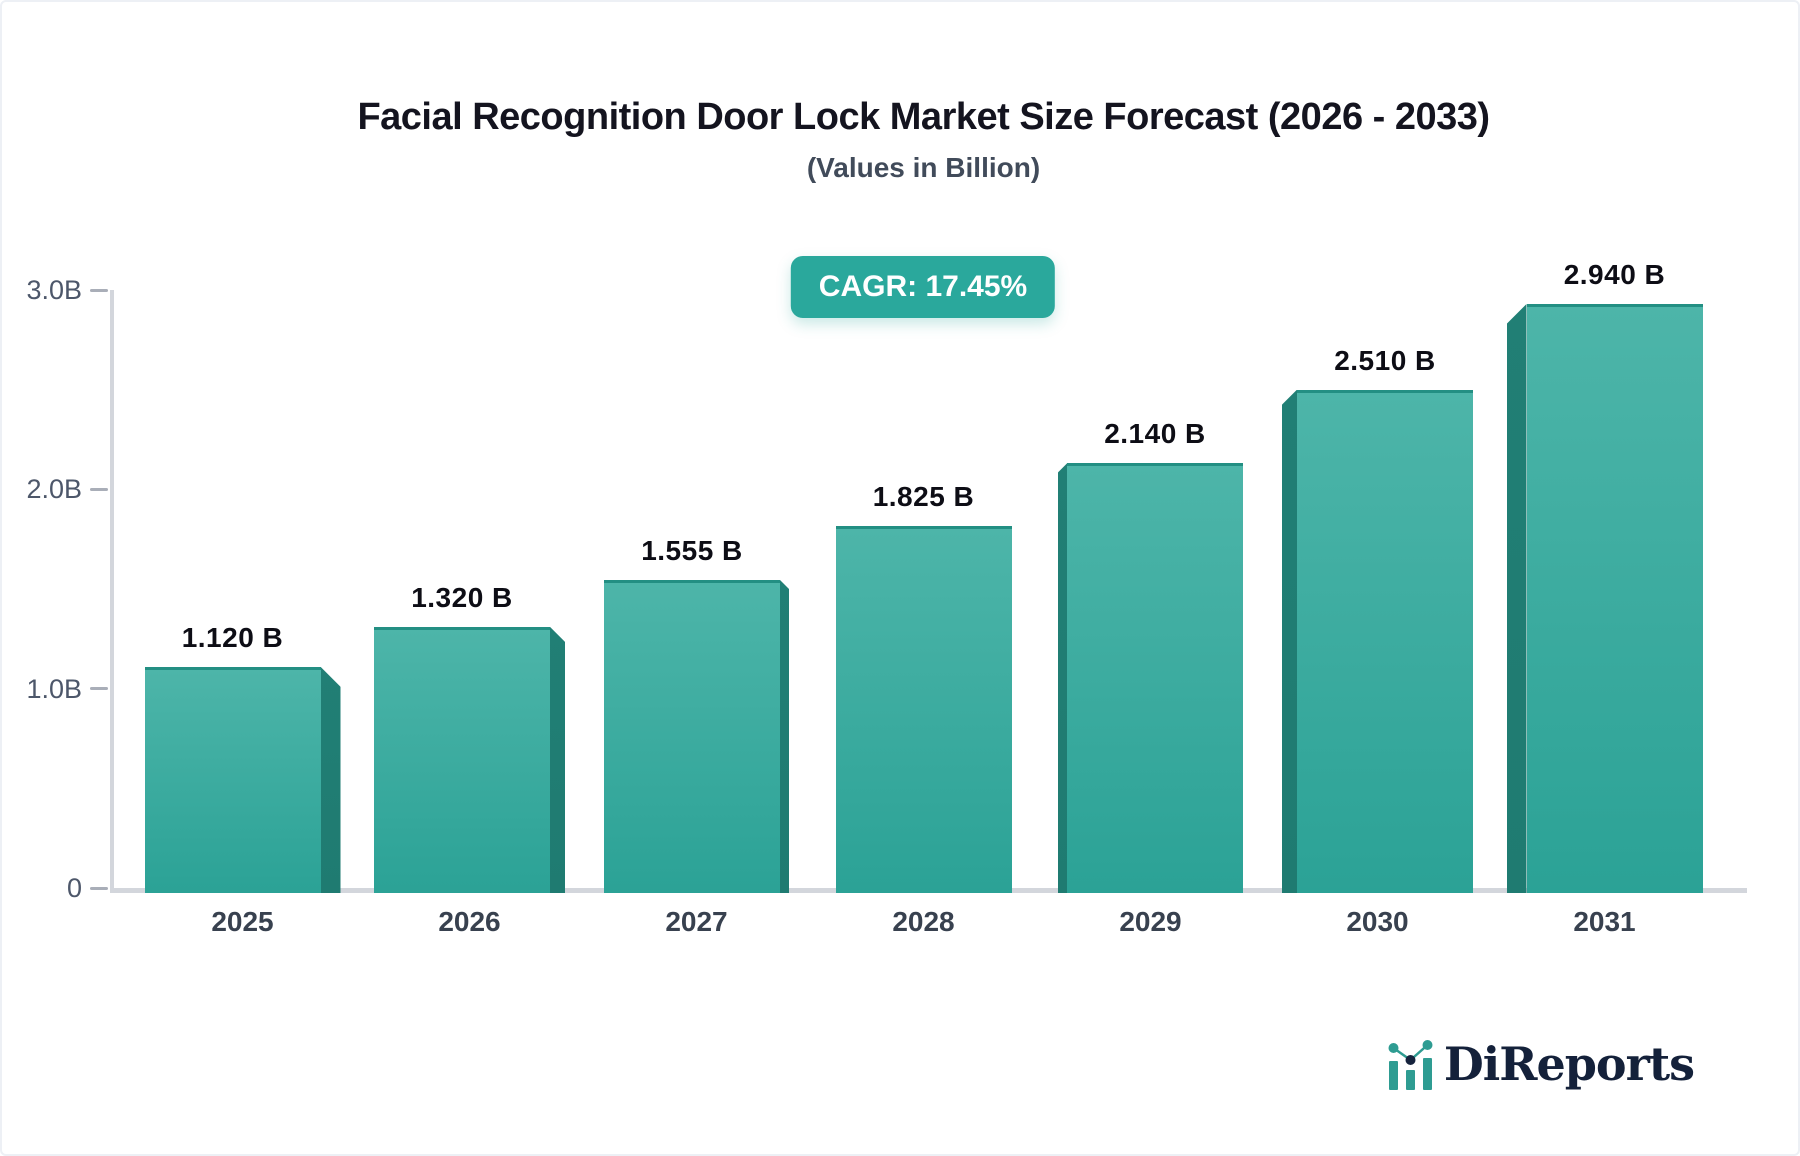  Describe the element at coordinates (923, 497) in the screenshot. I see `bar-value-label: 1.825 B` at that location.